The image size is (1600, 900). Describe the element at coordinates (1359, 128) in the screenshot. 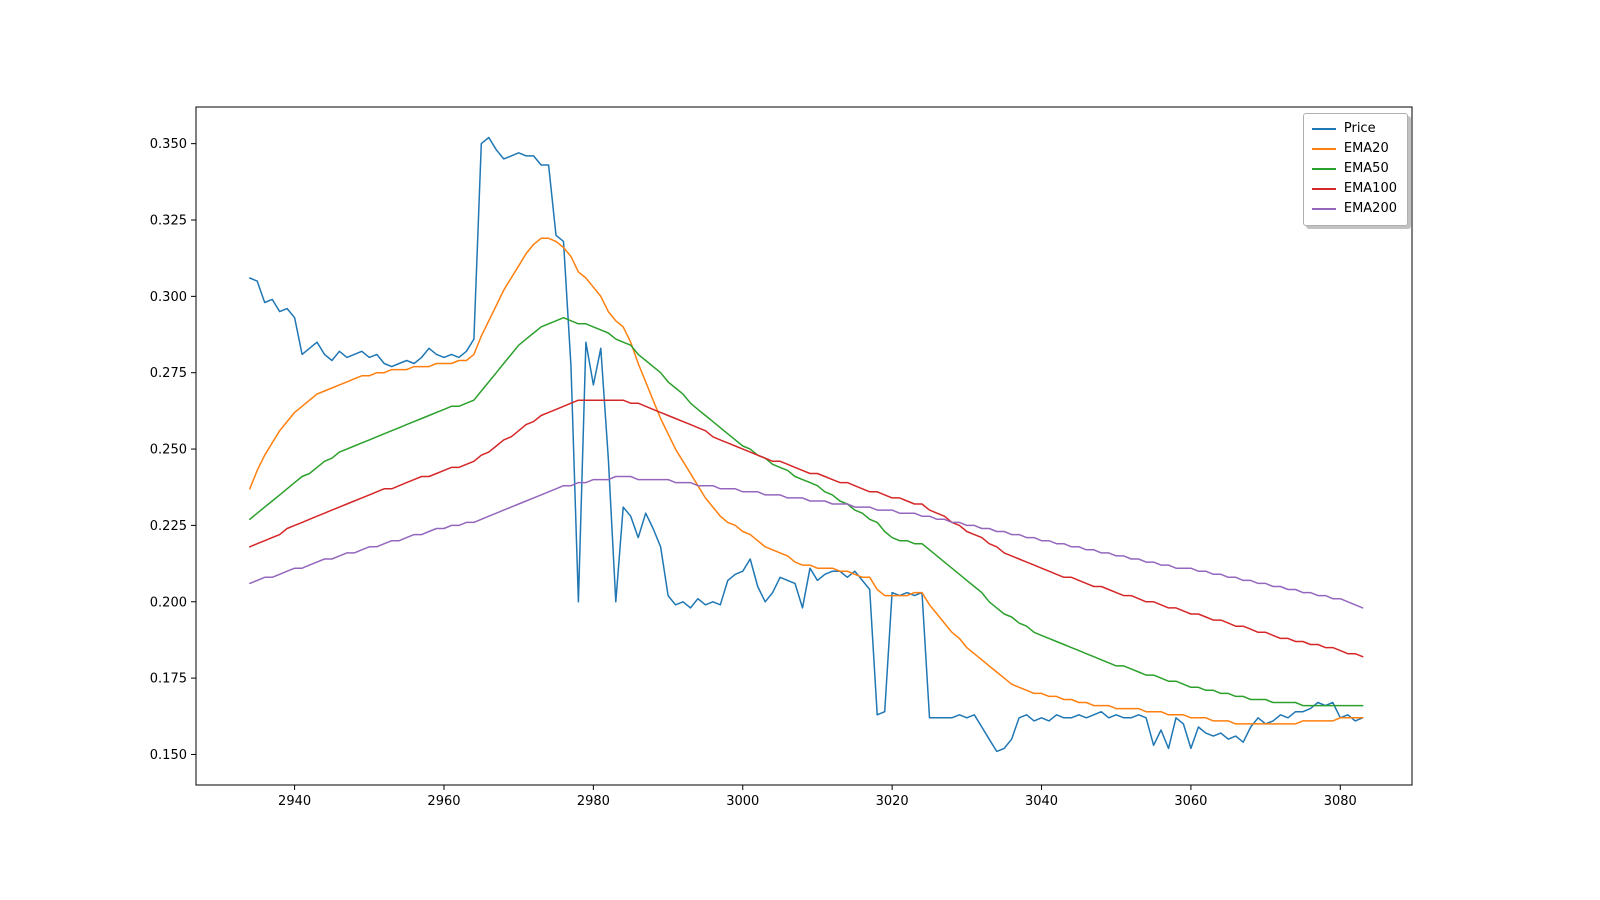

I see `legend-label: Price` at that location.